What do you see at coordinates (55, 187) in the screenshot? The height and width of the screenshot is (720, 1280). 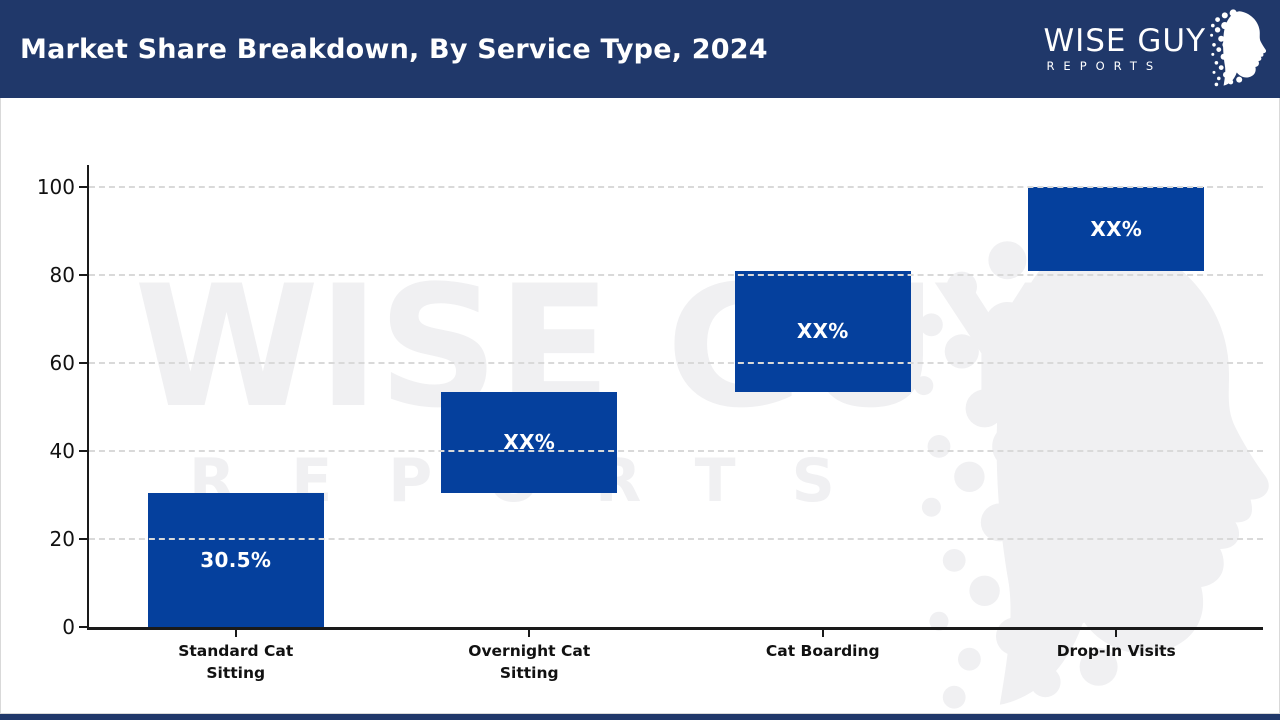 I see `y-axis-tick-label-100: 100` at bounding box center [55, 187].